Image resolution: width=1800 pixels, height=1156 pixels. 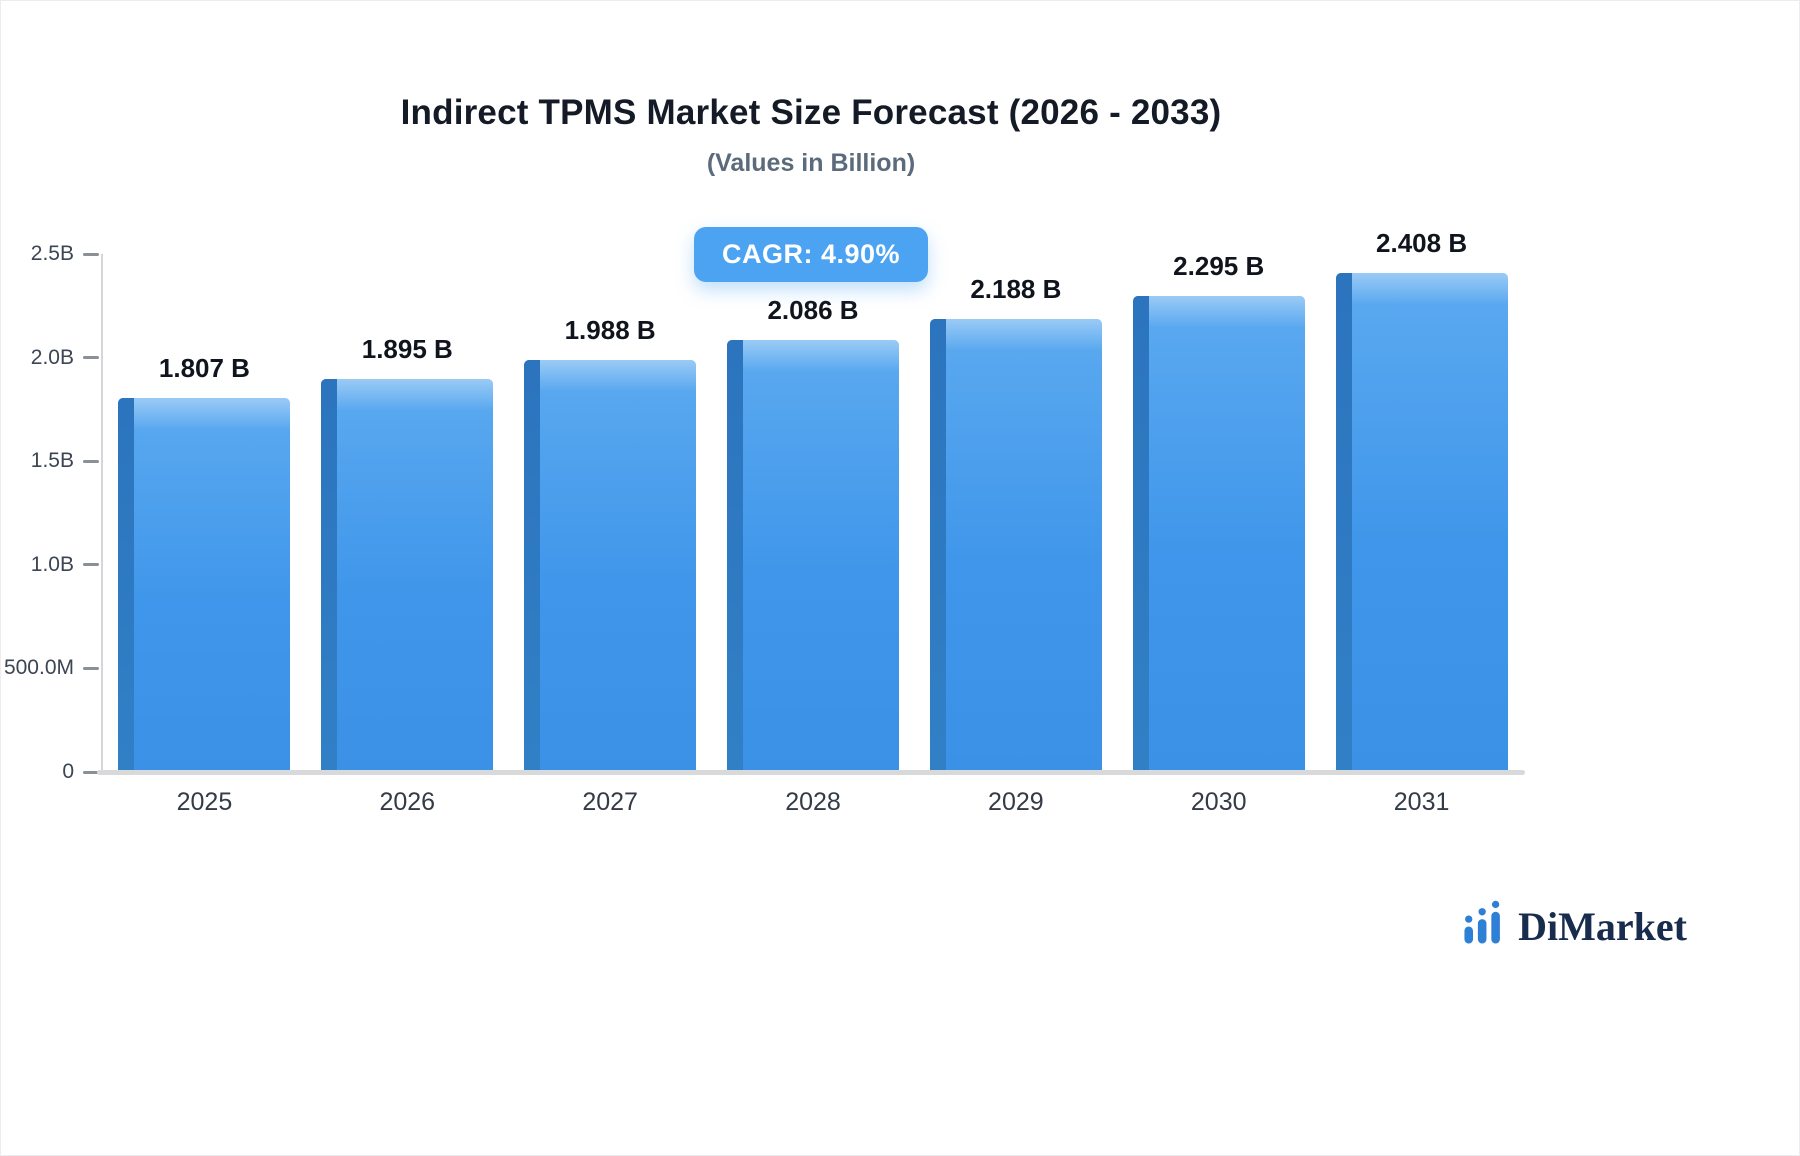 I want to click on bar-slot: 2.188 B, so click(x=1015, y=513).